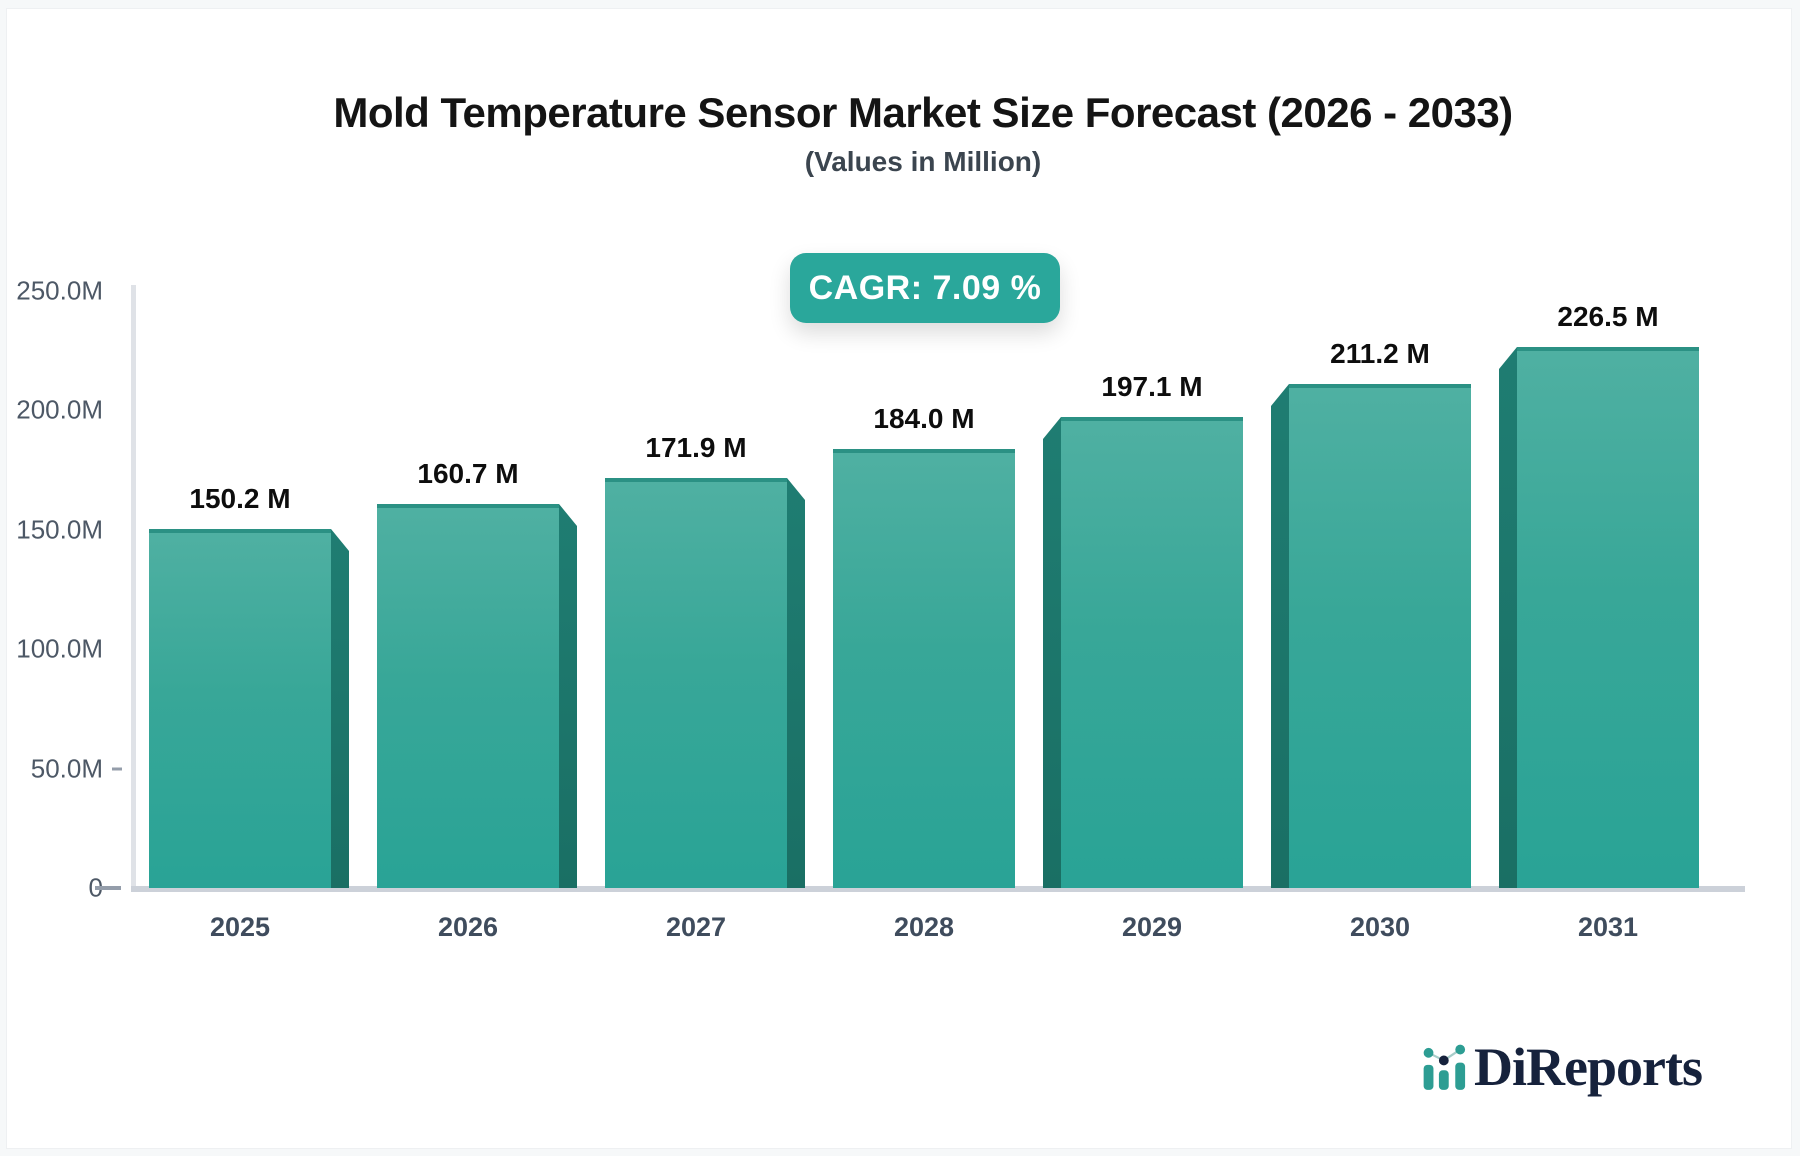 The width and height of the screenshot is (1800, 1156). Describe the element at coordinates (1608, 927) in the screenshot. I see `x-axis-label: 2031` at that location.